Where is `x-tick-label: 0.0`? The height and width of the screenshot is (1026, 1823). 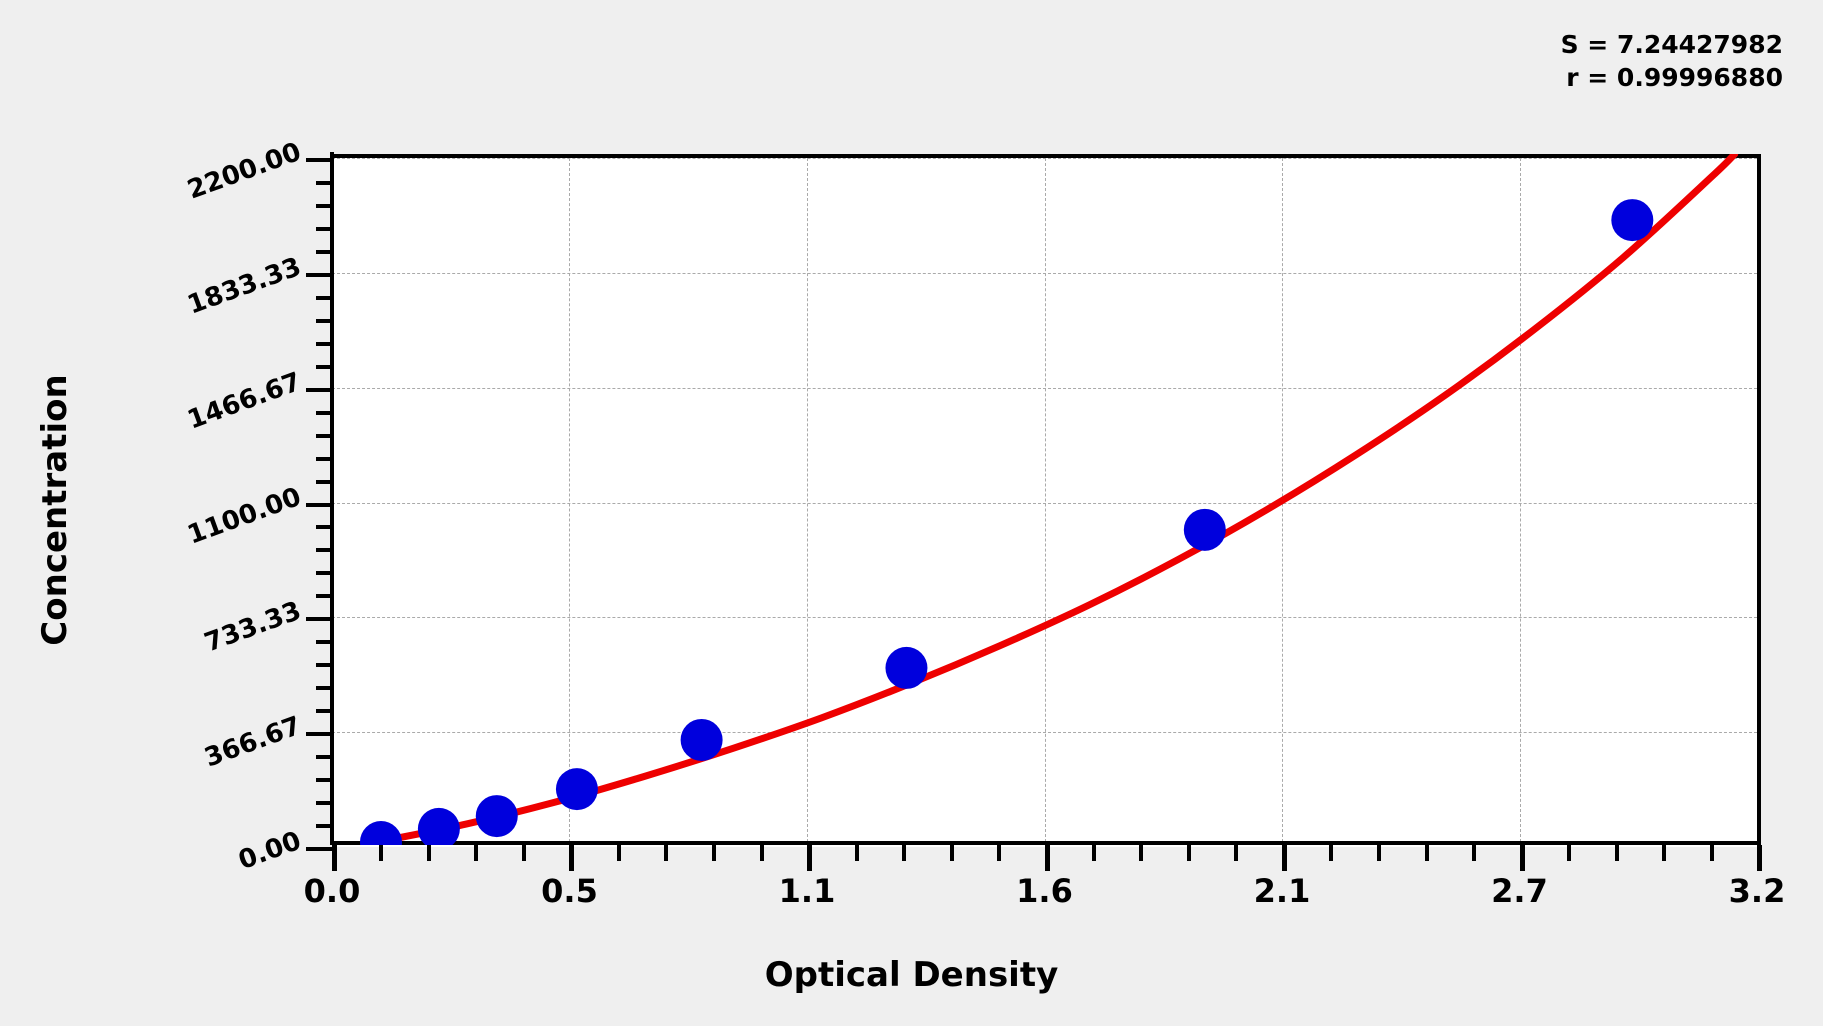
x-tick-label: 0.0 is located at coordinates (332, 891).